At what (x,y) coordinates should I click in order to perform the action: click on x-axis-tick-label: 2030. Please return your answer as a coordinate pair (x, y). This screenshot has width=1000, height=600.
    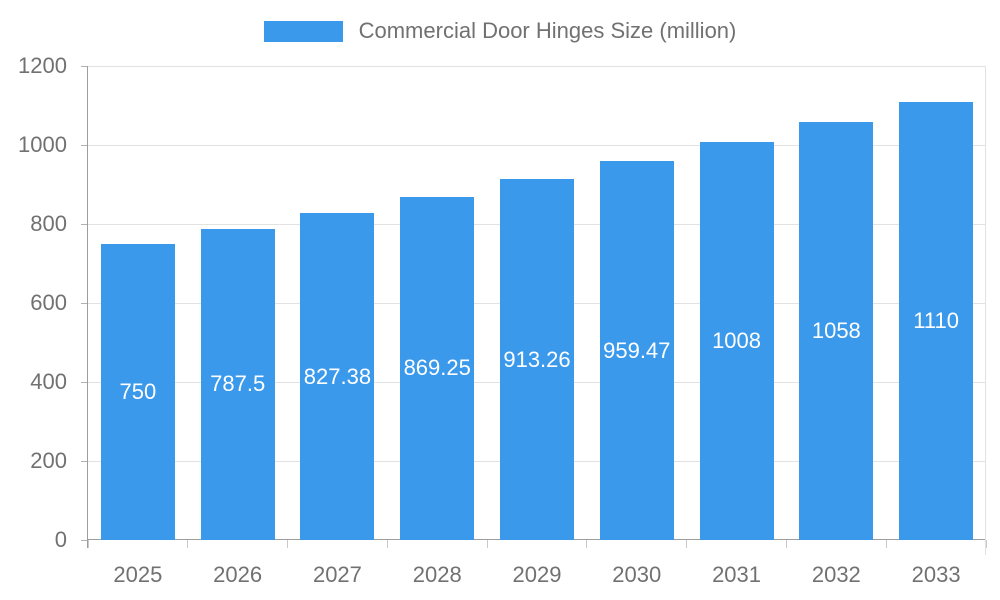
    Looking at the image, I should click on (637, 574).